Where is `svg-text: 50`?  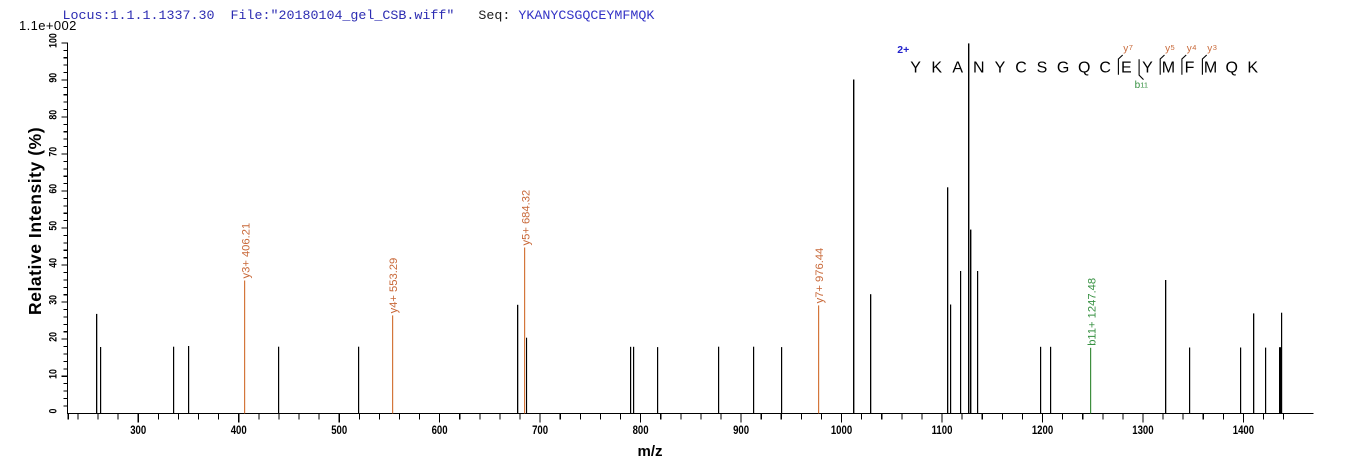
svg-text: 50 is located at coordinates (54, 226).